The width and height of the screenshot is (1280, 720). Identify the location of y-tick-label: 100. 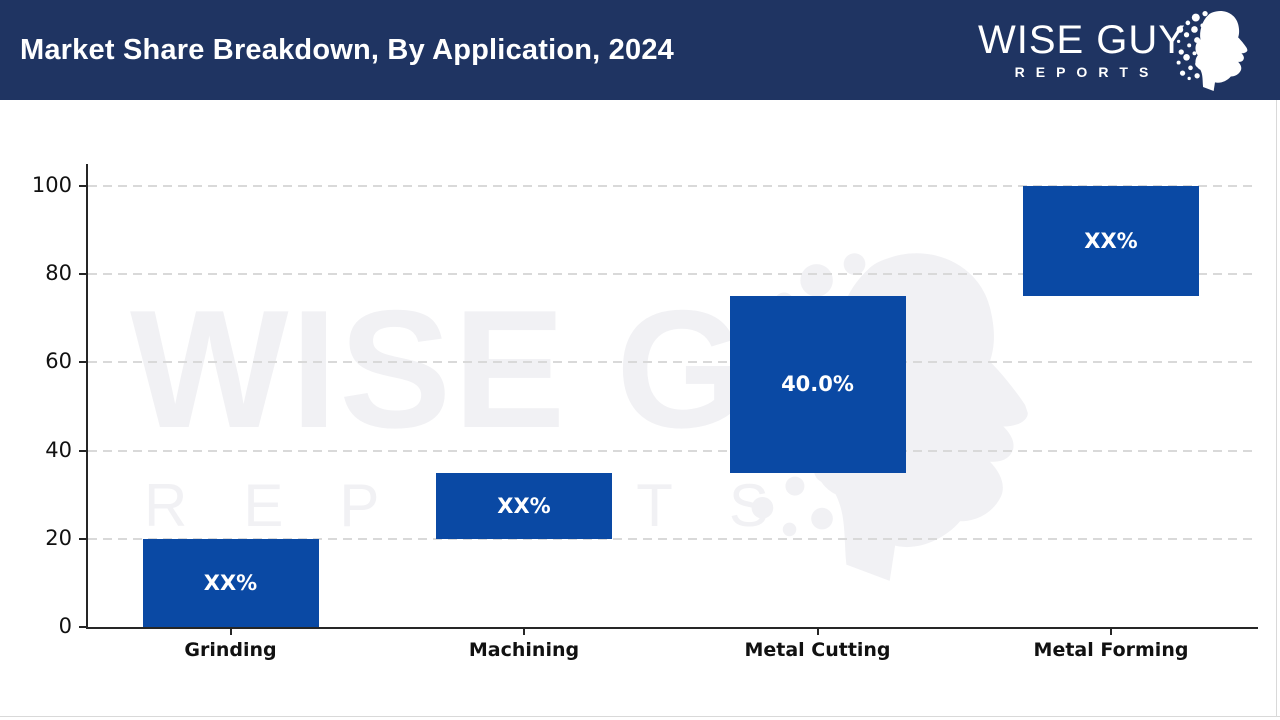
(51, 185).